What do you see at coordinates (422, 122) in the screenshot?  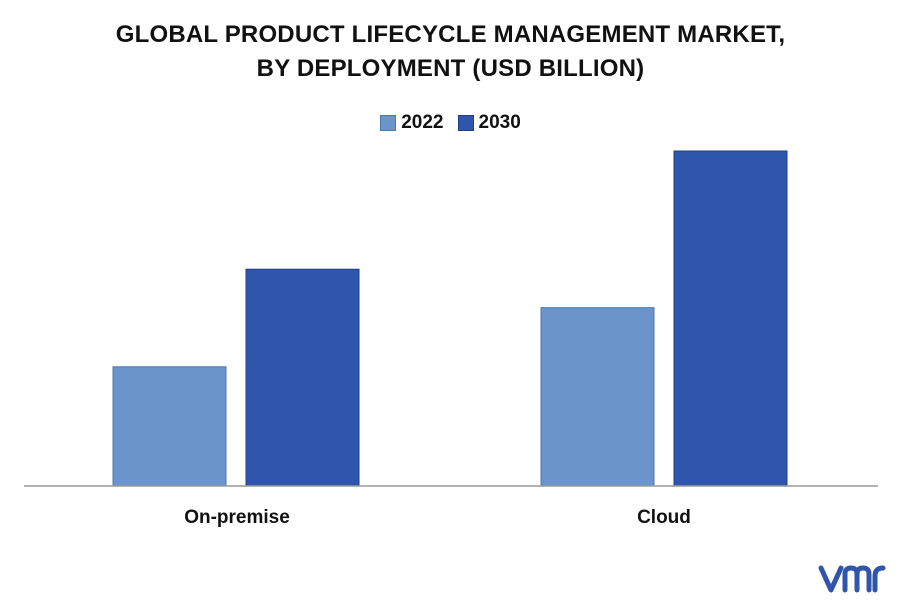 I see `legend-label-2022: 2022` at bounding box center [422, 122].